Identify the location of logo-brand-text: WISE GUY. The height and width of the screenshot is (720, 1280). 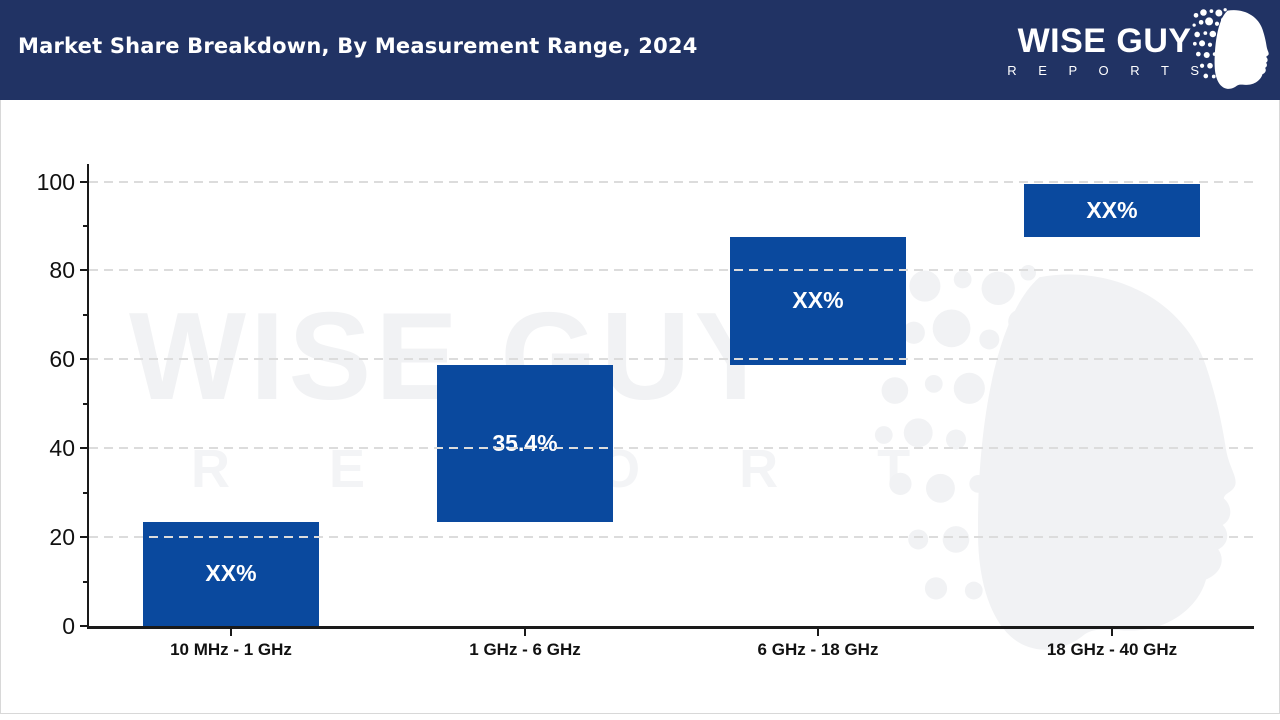
(1104, 41).